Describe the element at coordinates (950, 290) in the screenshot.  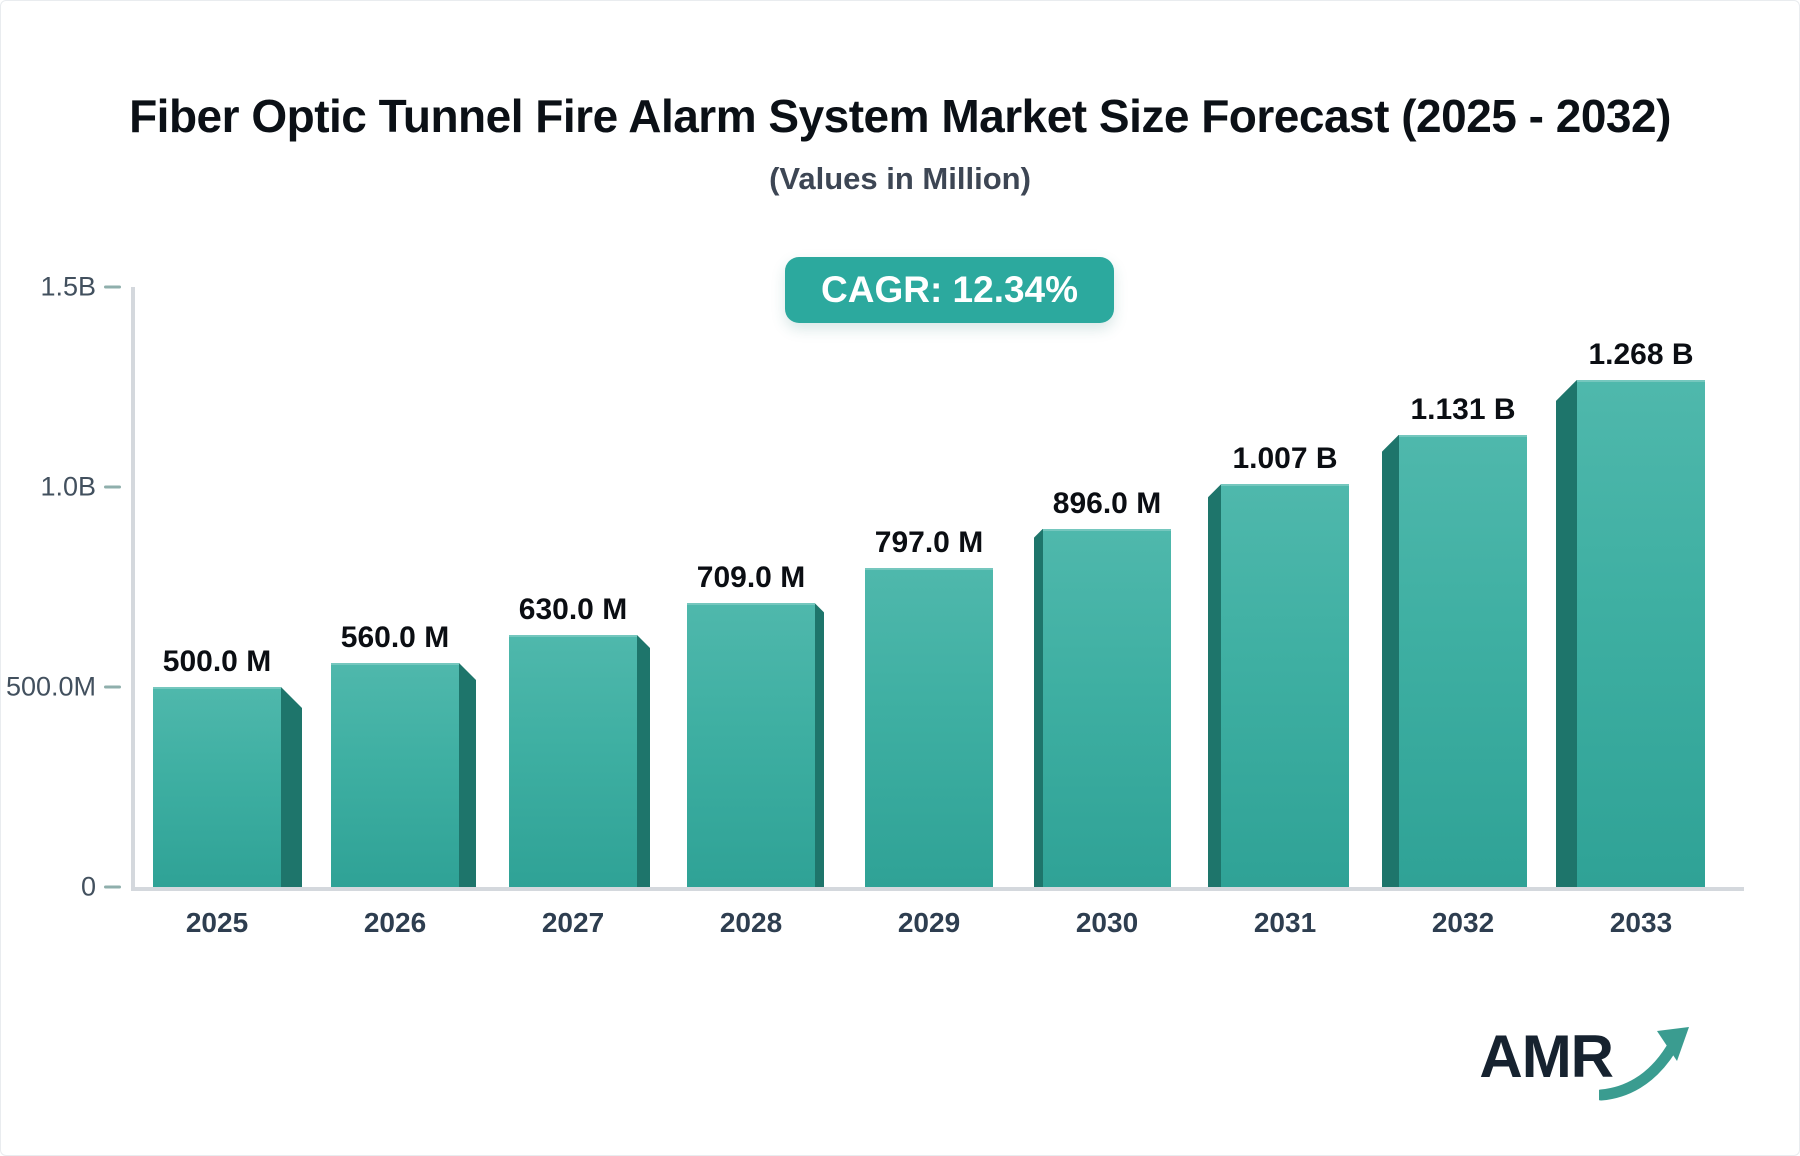
I see `cagr-badge: CAGR: 12.34%` at that location.